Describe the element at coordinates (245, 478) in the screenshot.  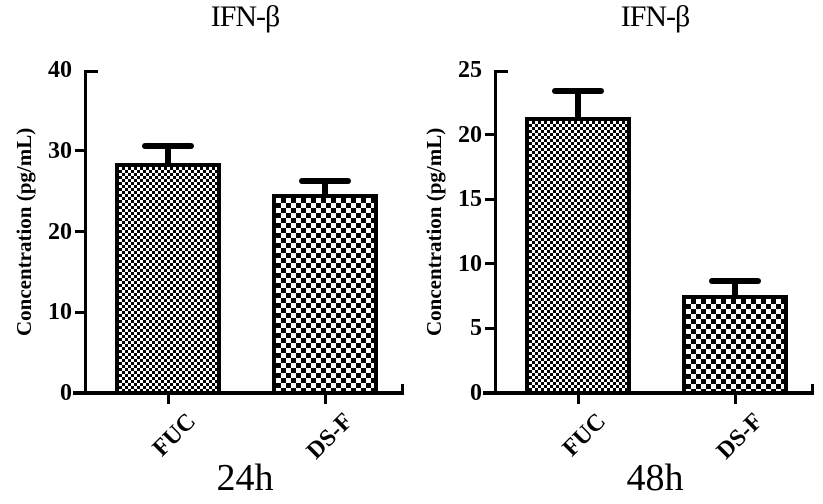
I see `time-label: 24h` at that location.